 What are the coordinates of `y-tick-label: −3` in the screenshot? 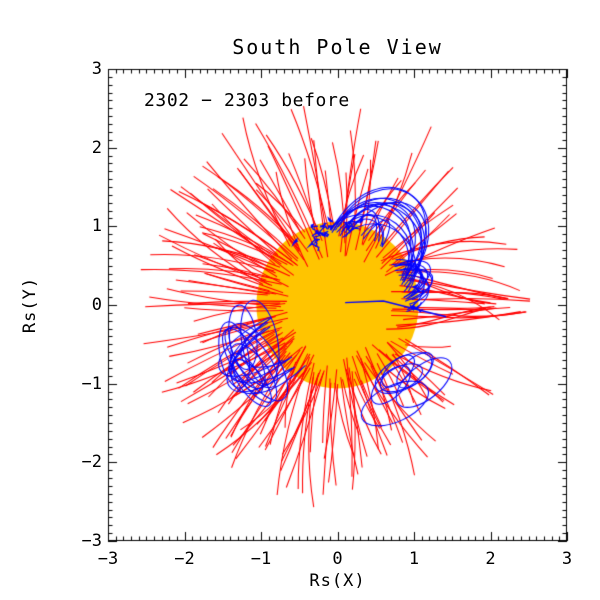 It's located at (91, 541).